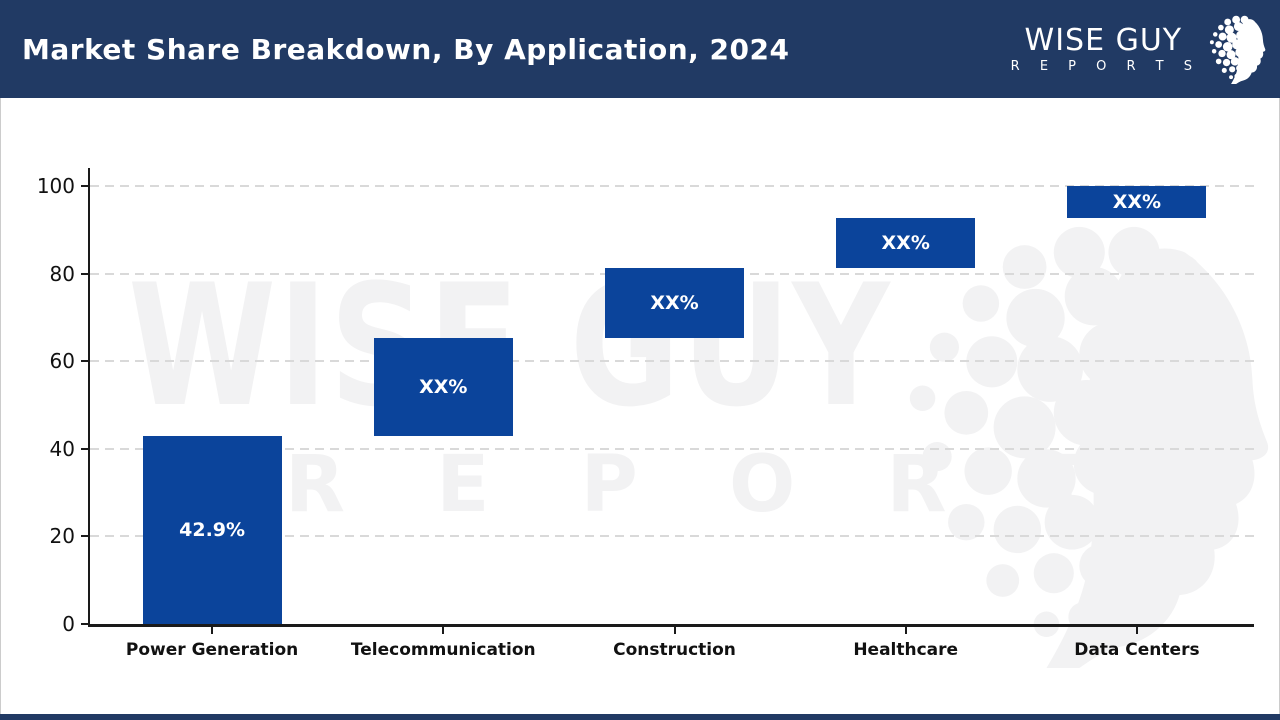 The width and height of the screenshot is (1280, 720). I want to click on bar-power-generation: 42.9%, so click(212, 530).